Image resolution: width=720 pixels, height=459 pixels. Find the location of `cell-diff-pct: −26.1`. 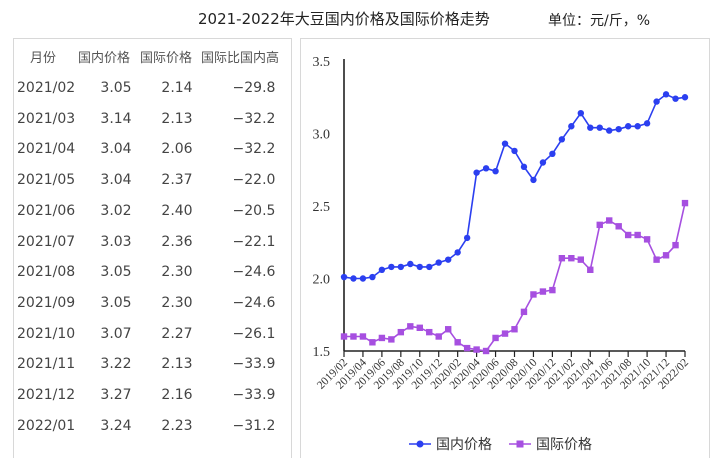

cell-diff-pct: −26.1 is located at coordinates (254, 333).